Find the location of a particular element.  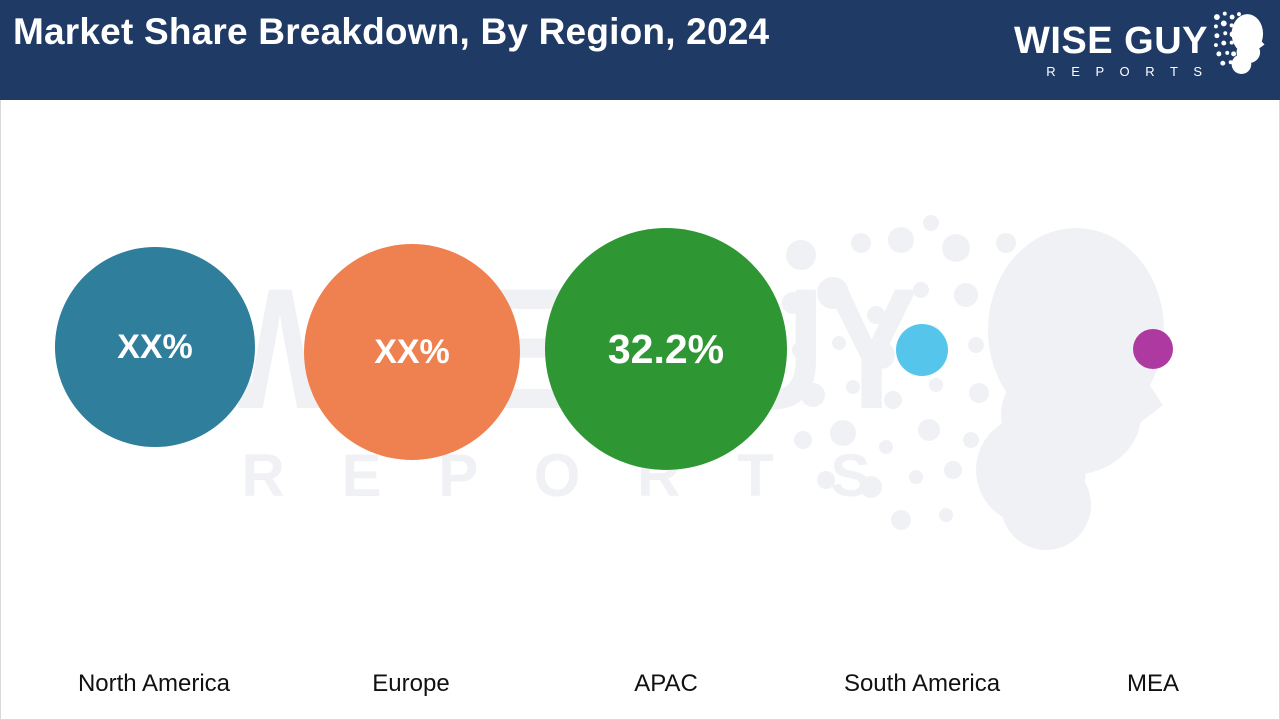

bubble-north-america: XX% is located at coordinates (155, 347).